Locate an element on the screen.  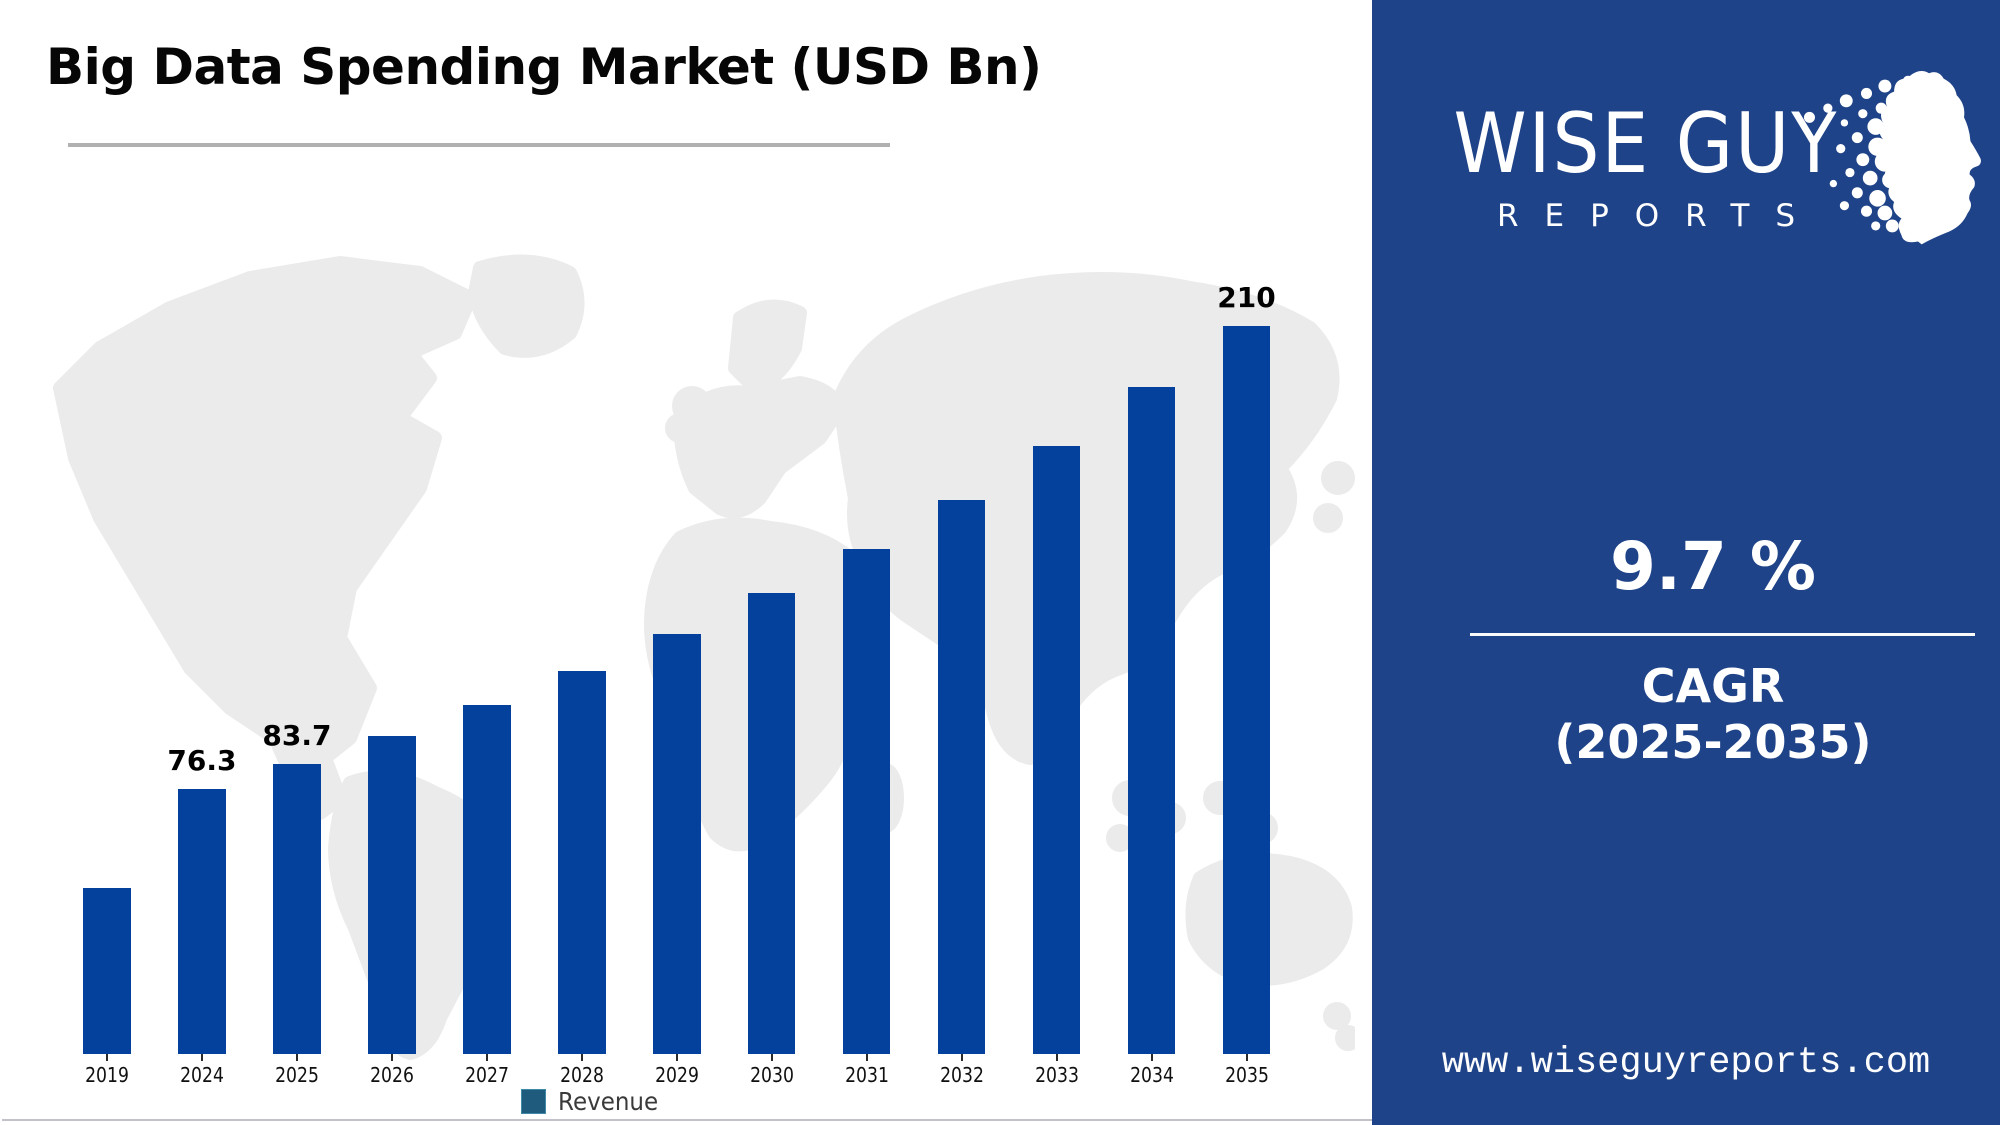
axis-tick-2019 is located at coordinates (107, 1057).